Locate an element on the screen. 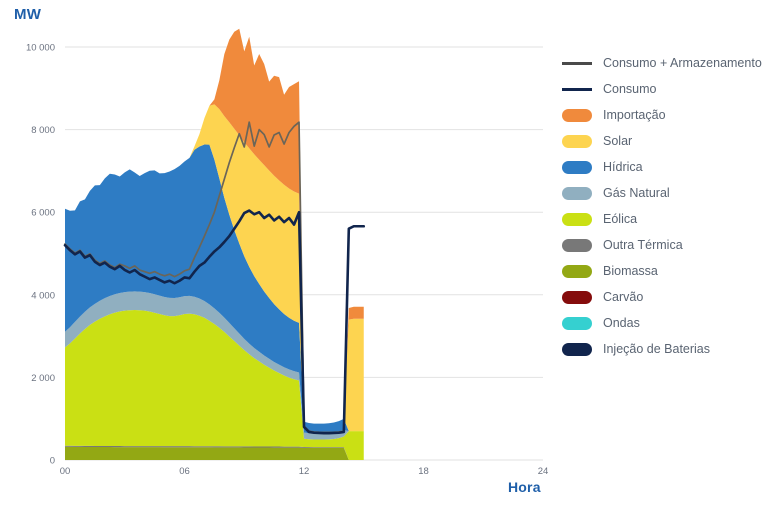  x-tick-label: 24 is located at coordinates (543, 471).